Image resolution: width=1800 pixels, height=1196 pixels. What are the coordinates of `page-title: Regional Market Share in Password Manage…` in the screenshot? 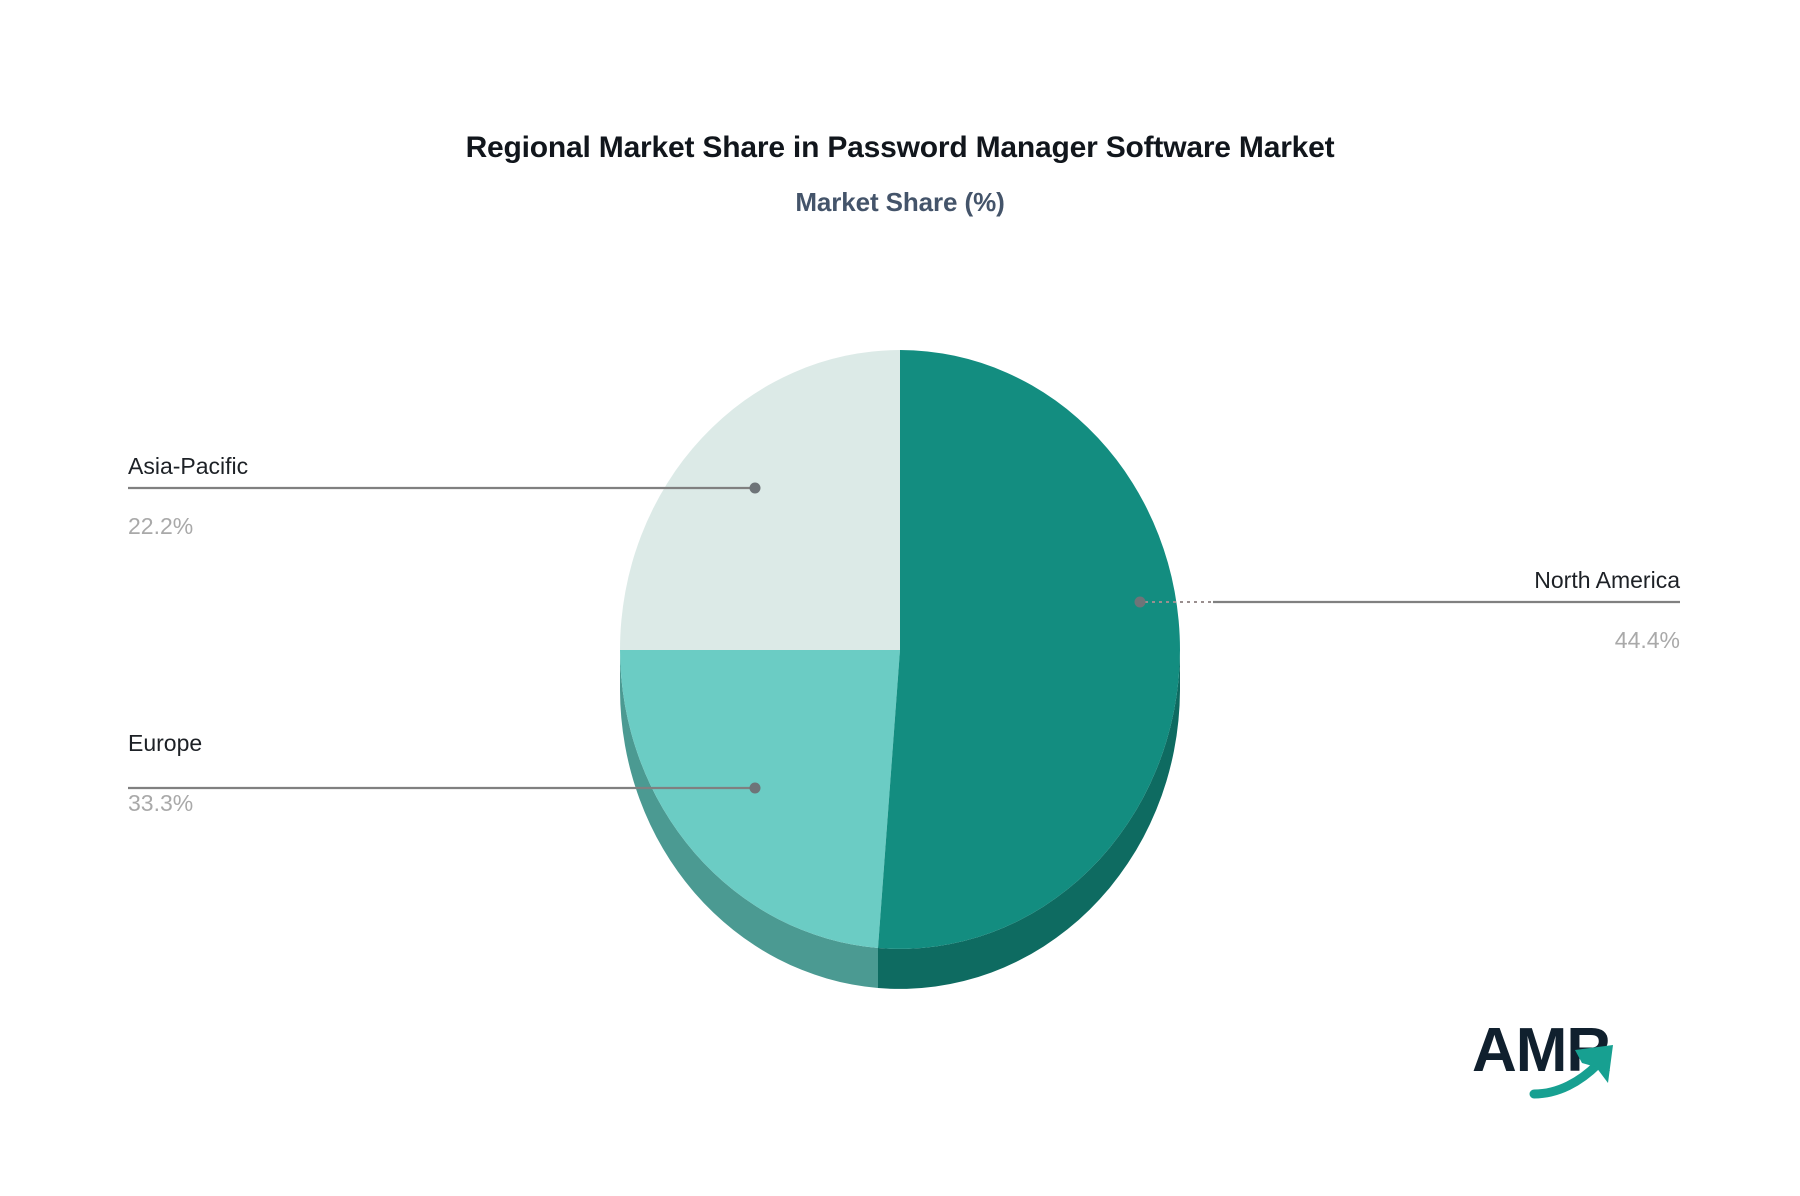 It's located at (900, 147).